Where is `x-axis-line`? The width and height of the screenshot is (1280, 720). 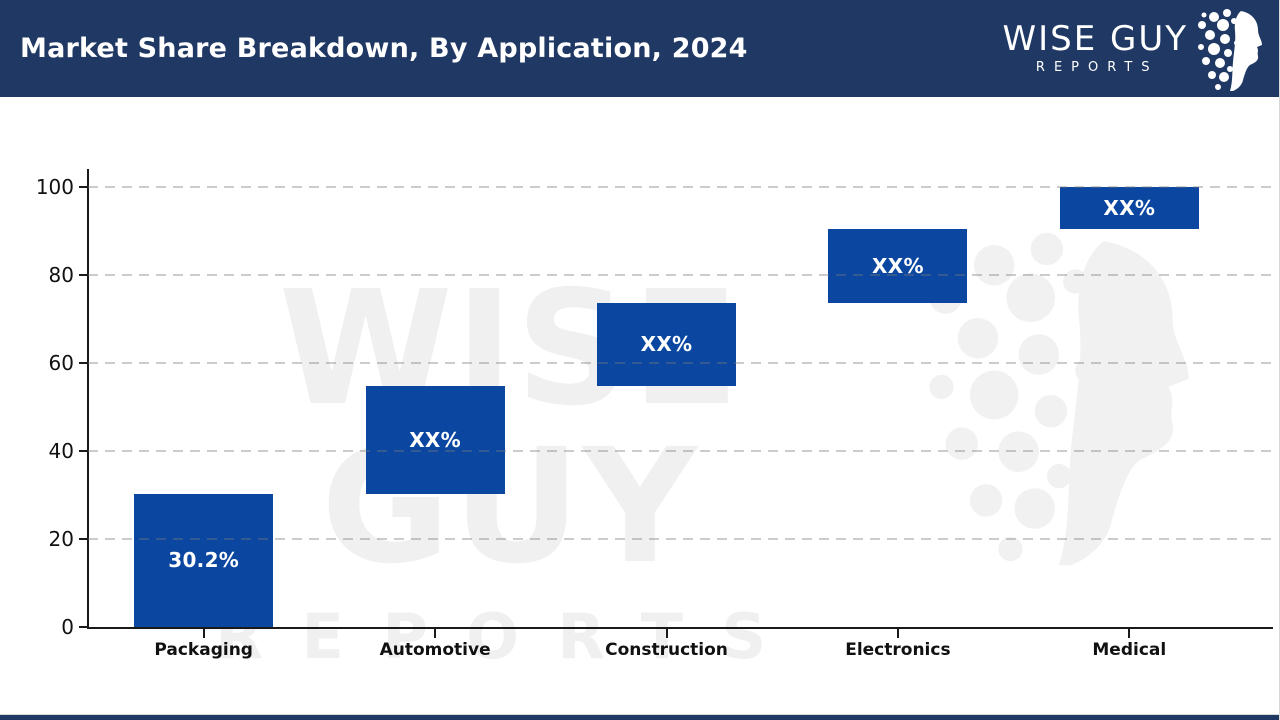 x-axis-line is located at coordinates (680, 628).